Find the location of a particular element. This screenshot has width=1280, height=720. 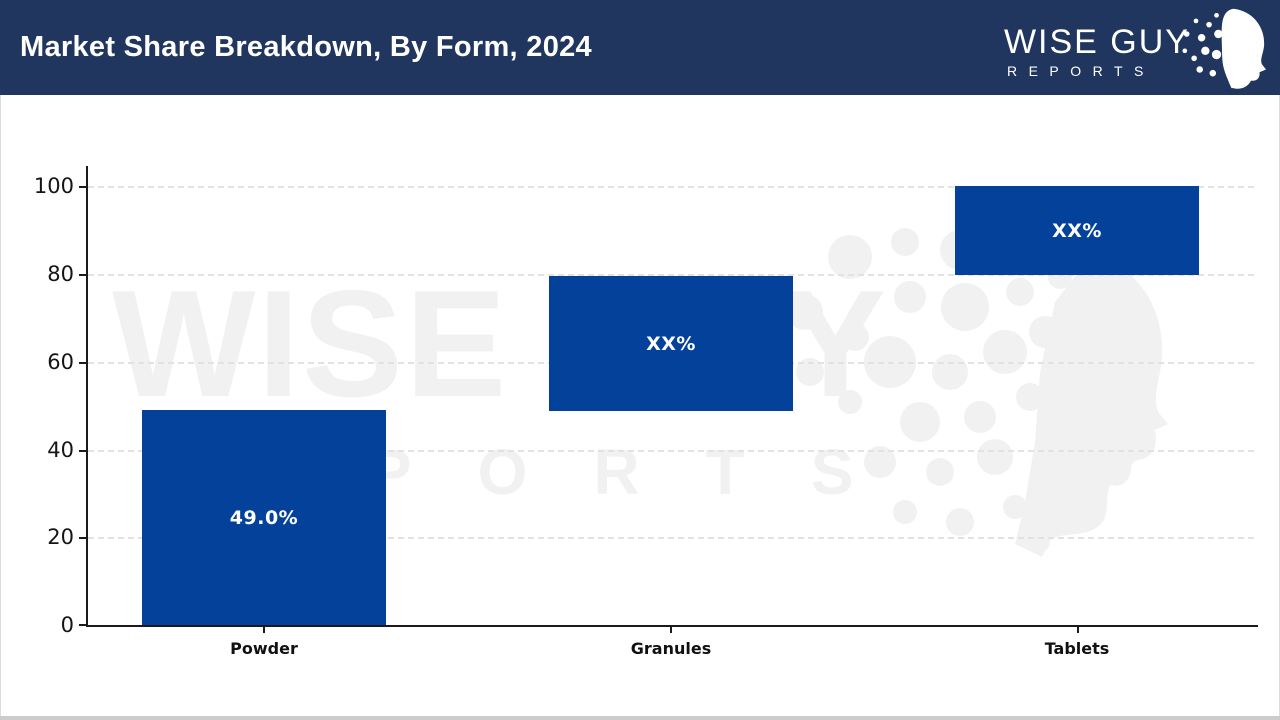

y-tick-label: 20 is located at coordinates (60, 537).